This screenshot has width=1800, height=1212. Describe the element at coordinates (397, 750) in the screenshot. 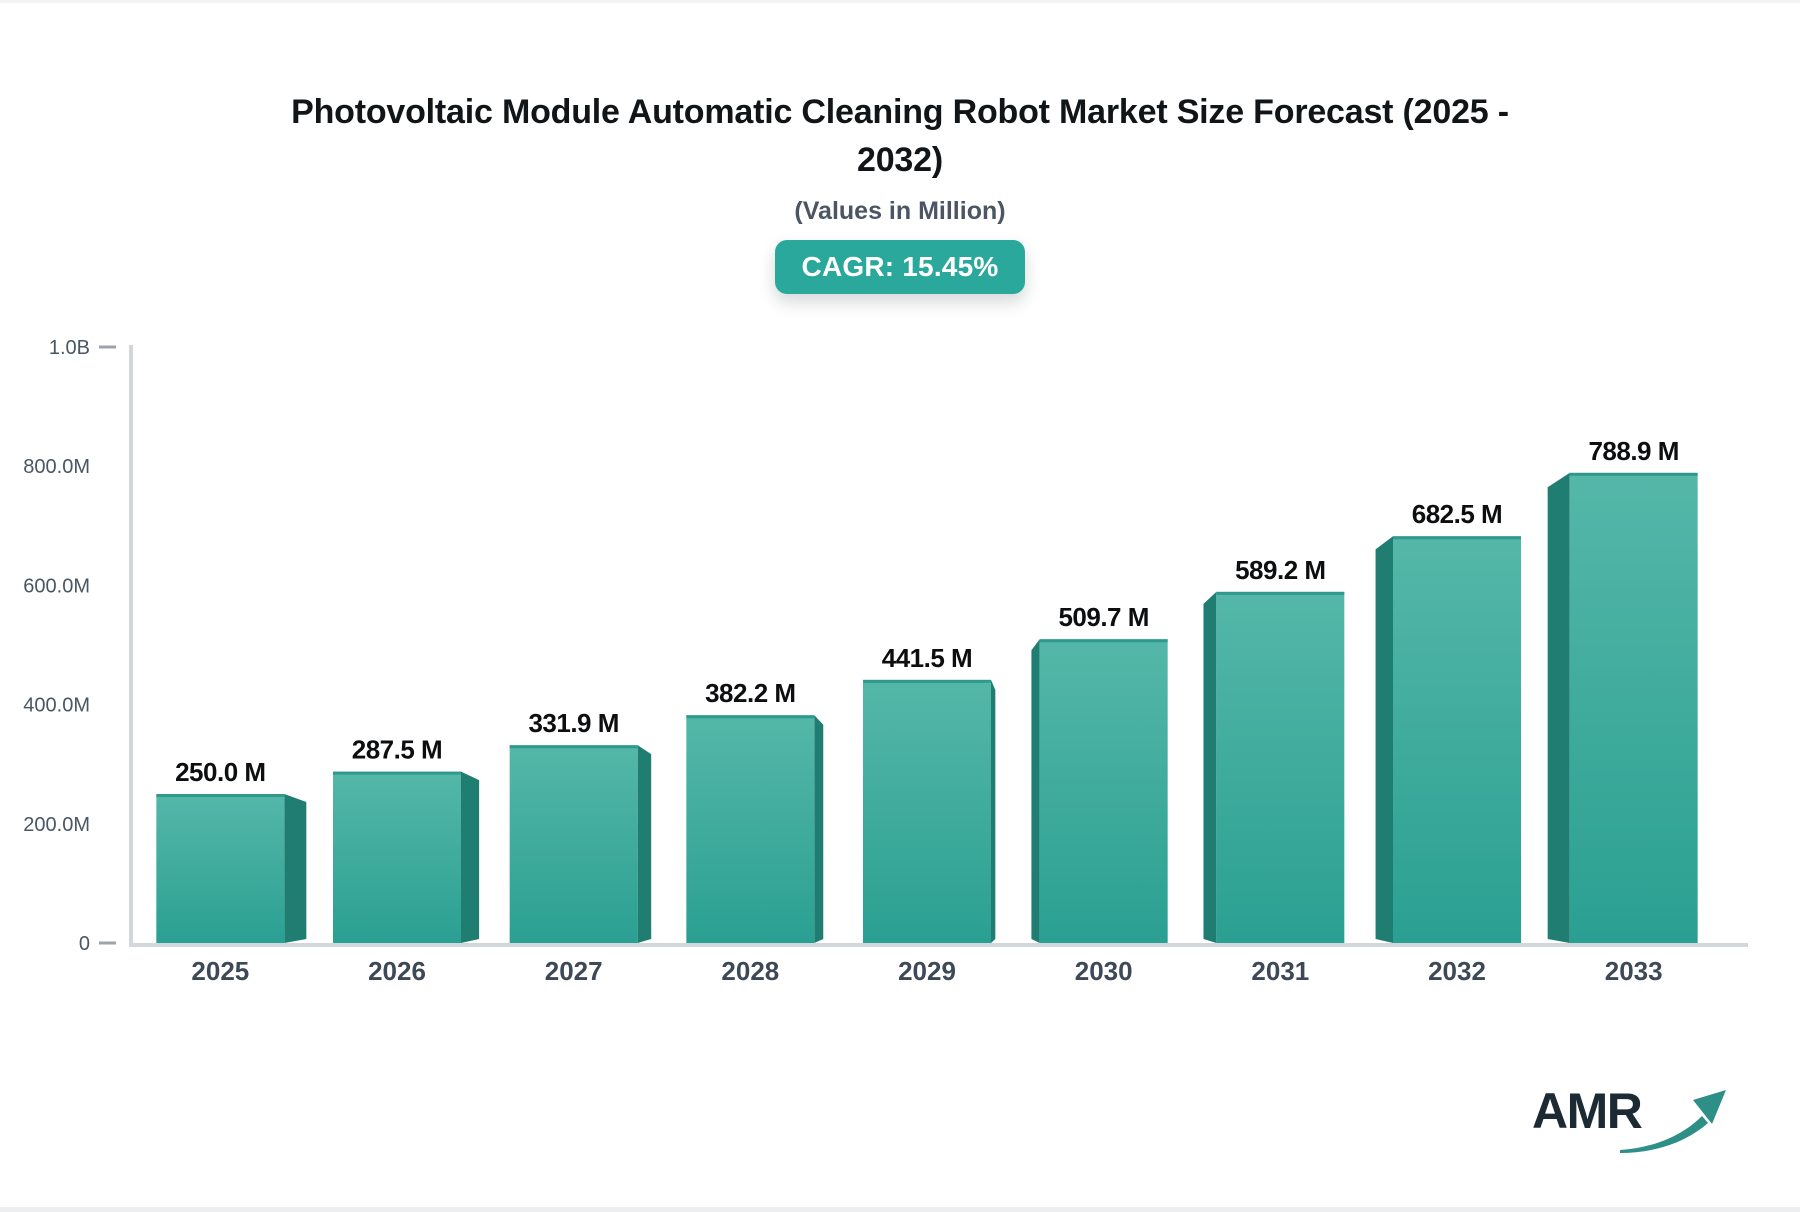

I see `value-label: 287.5 M` at that location.